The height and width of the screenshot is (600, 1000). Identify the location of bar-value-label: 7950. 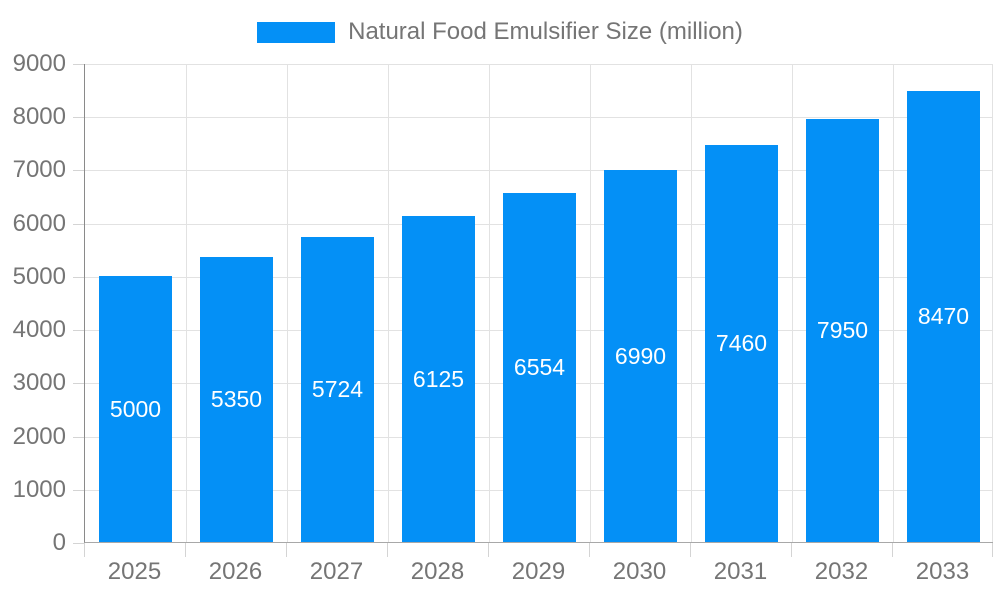
(842, 330).